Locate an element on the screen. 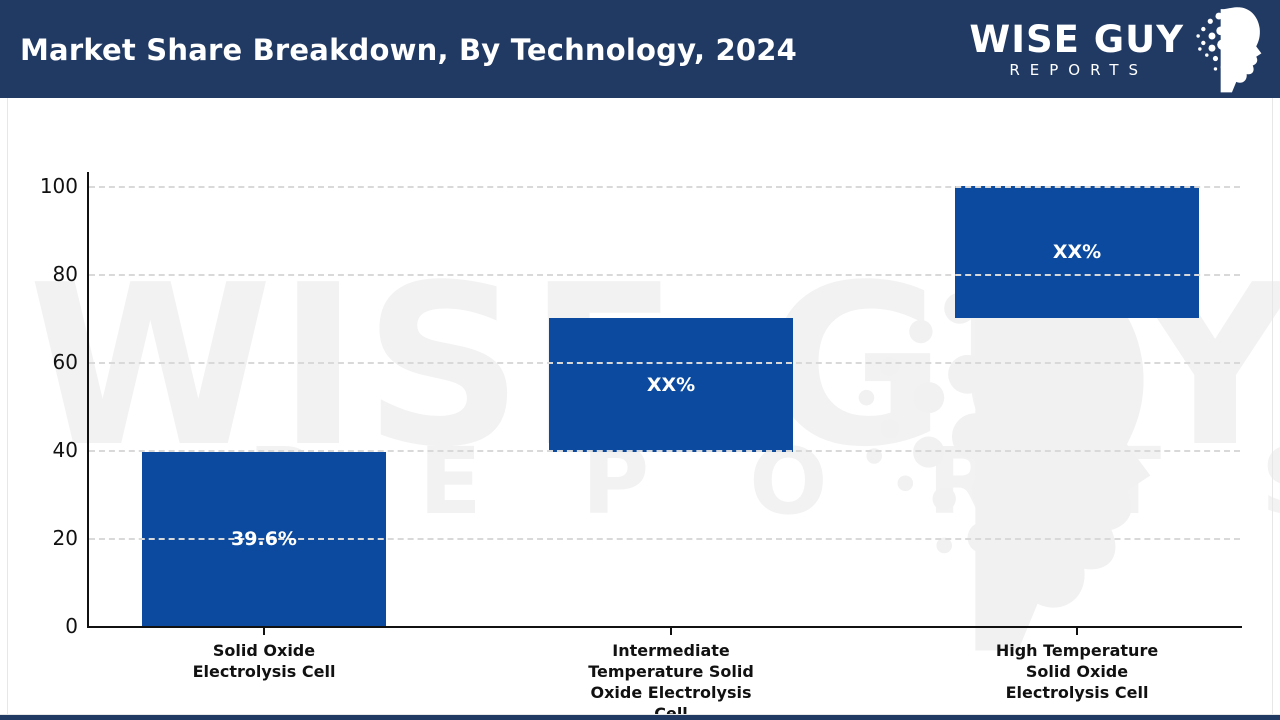  y-axis-tick-label: 100 is located at coordinates (58, 186).